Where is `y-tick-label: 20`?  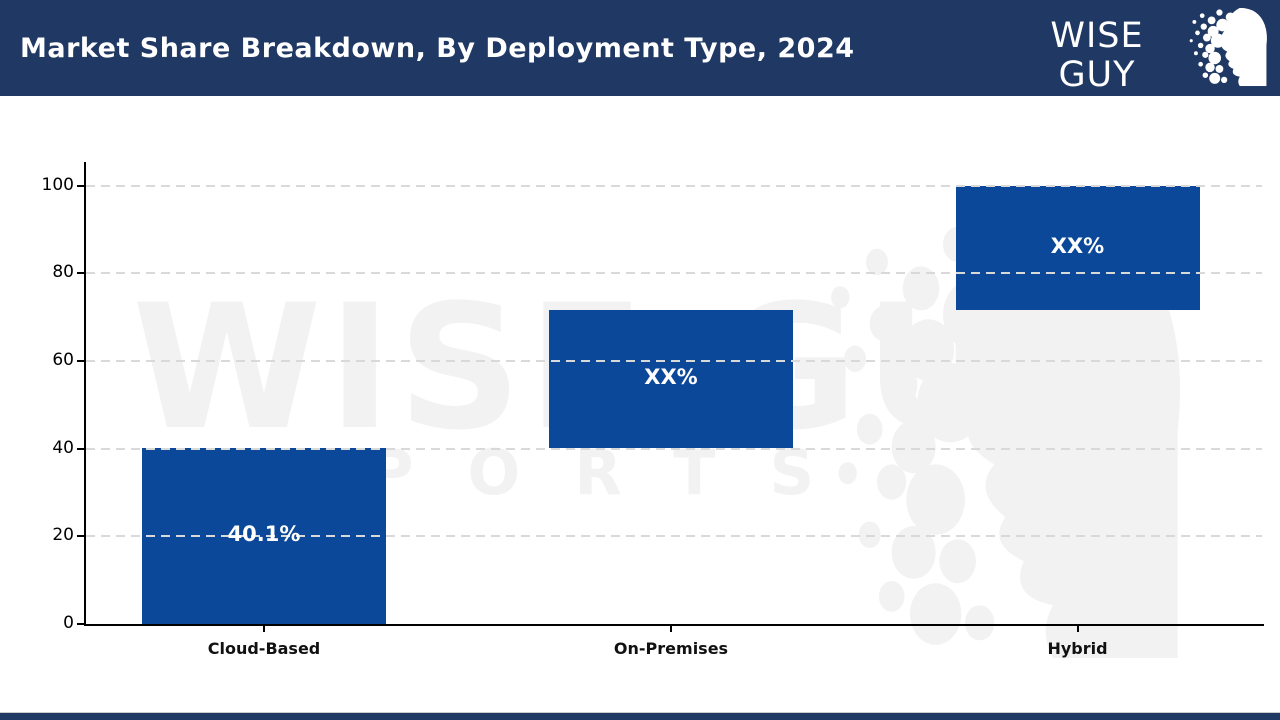 y-tick-label: 20 is located at coordinates (63, 535).